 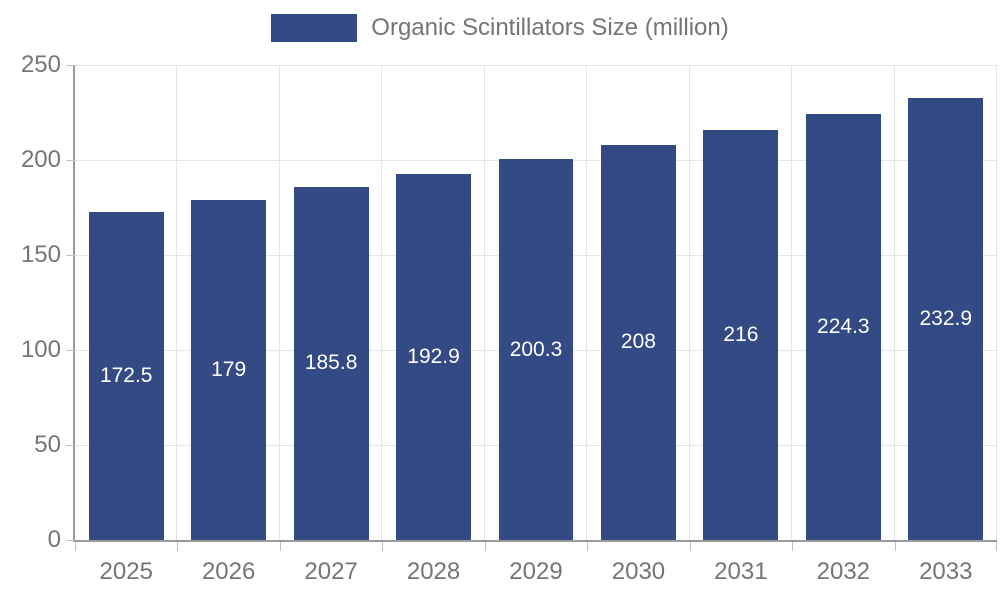 I want to click on legend: Organic Scintillators Size (million), so click(x=500, y=28).